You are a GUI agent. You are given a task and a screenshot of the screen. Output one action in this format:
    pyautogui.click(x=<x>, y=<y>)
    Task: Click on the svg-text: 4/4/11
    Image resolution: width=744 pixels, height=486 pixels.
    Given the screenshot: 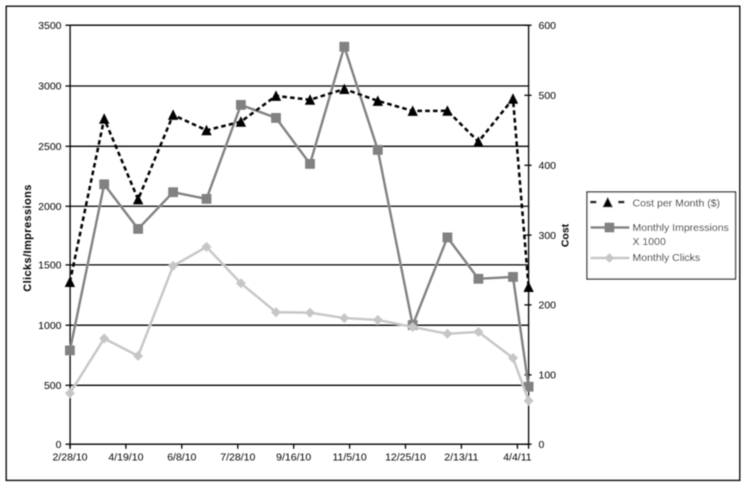 What is the action you would take?
    pyautogui.click(x=517, y=458)
    